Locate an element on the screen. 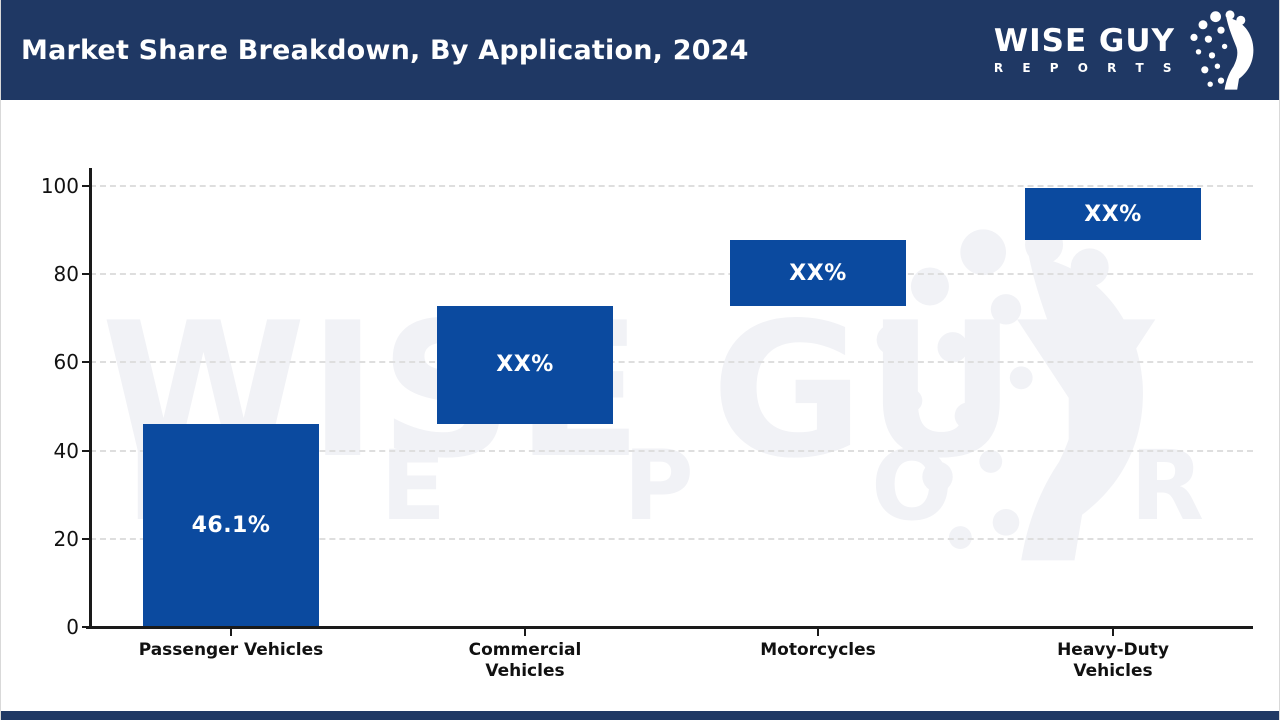 This screenshot has height=720, width=1280. bar-commercial-vehicles: XX% is located at coordinates (525, 364).